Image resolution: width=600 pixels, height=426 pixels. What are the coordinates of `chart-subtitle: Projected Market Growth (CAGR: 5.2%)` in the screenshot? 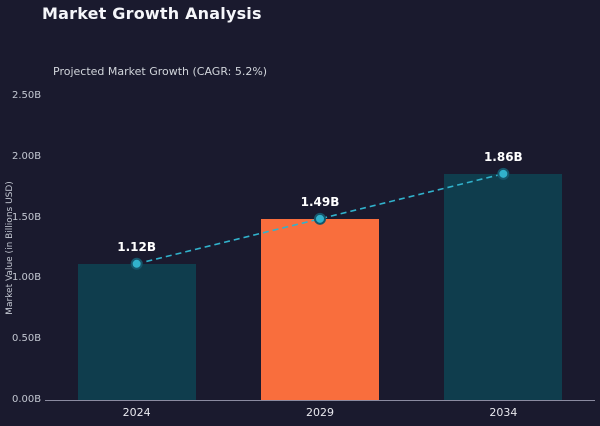 It's located at (160, 71).